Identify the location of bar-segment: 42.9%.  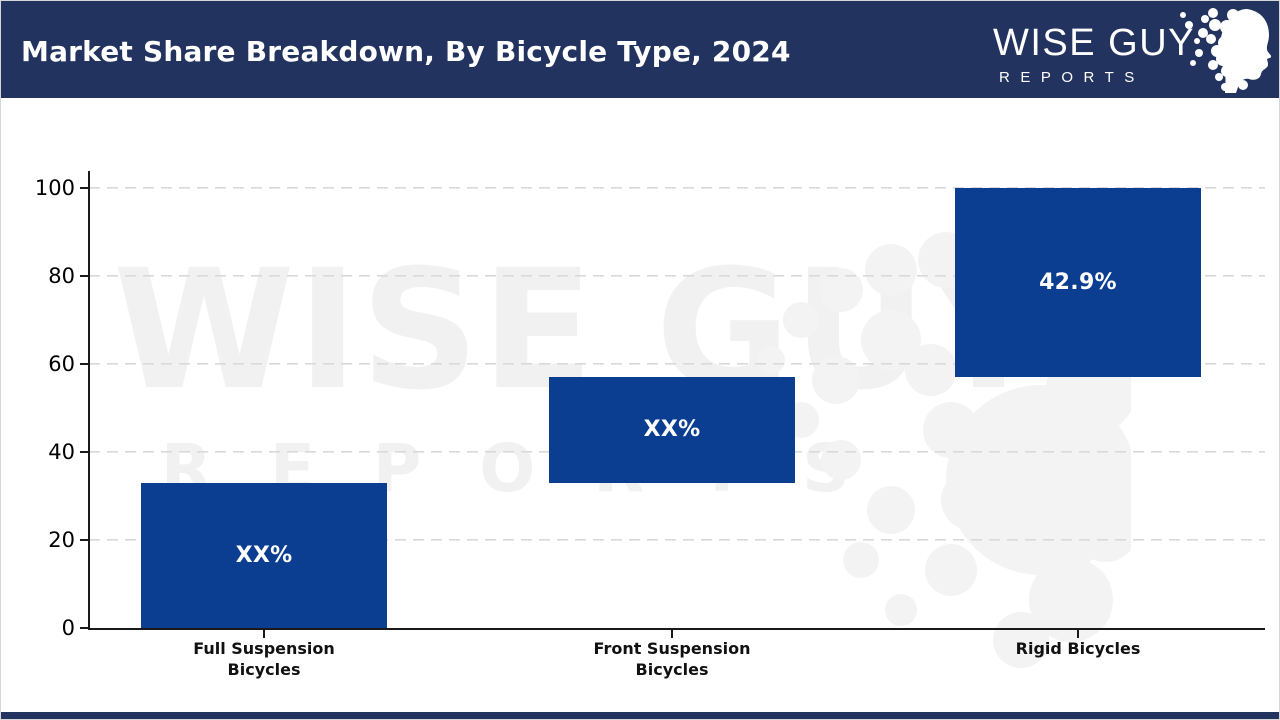
(1078, 282).